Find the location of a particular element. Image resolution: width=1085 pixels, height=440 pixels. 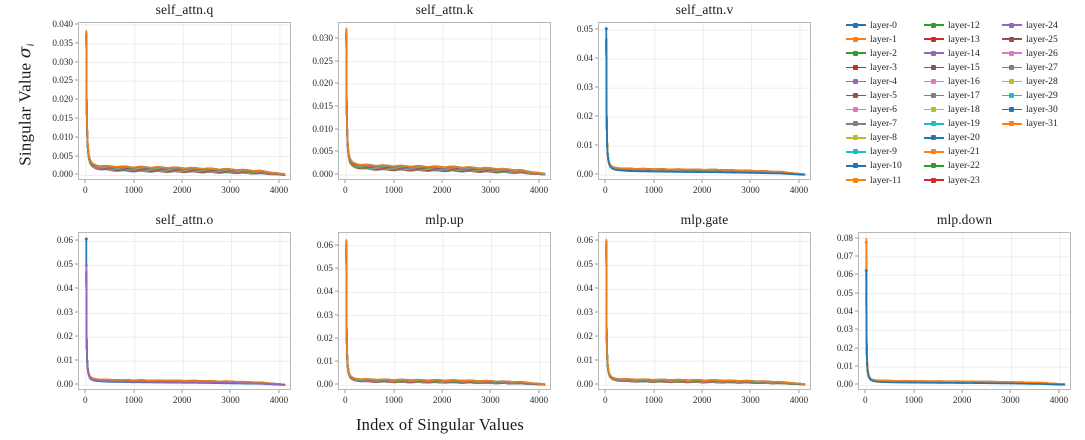

legend-item-label: layer-21 is located at coordinates (964, 152).